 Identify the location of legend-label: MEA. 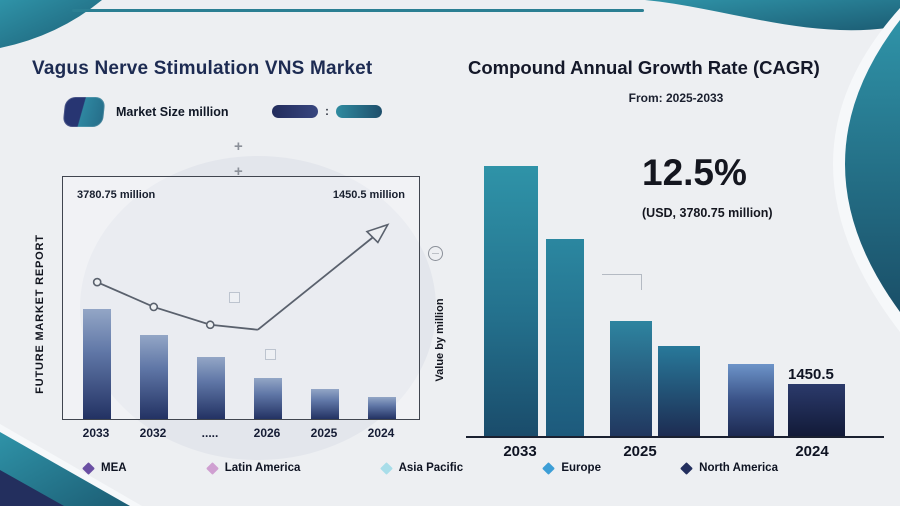
(114, 468).